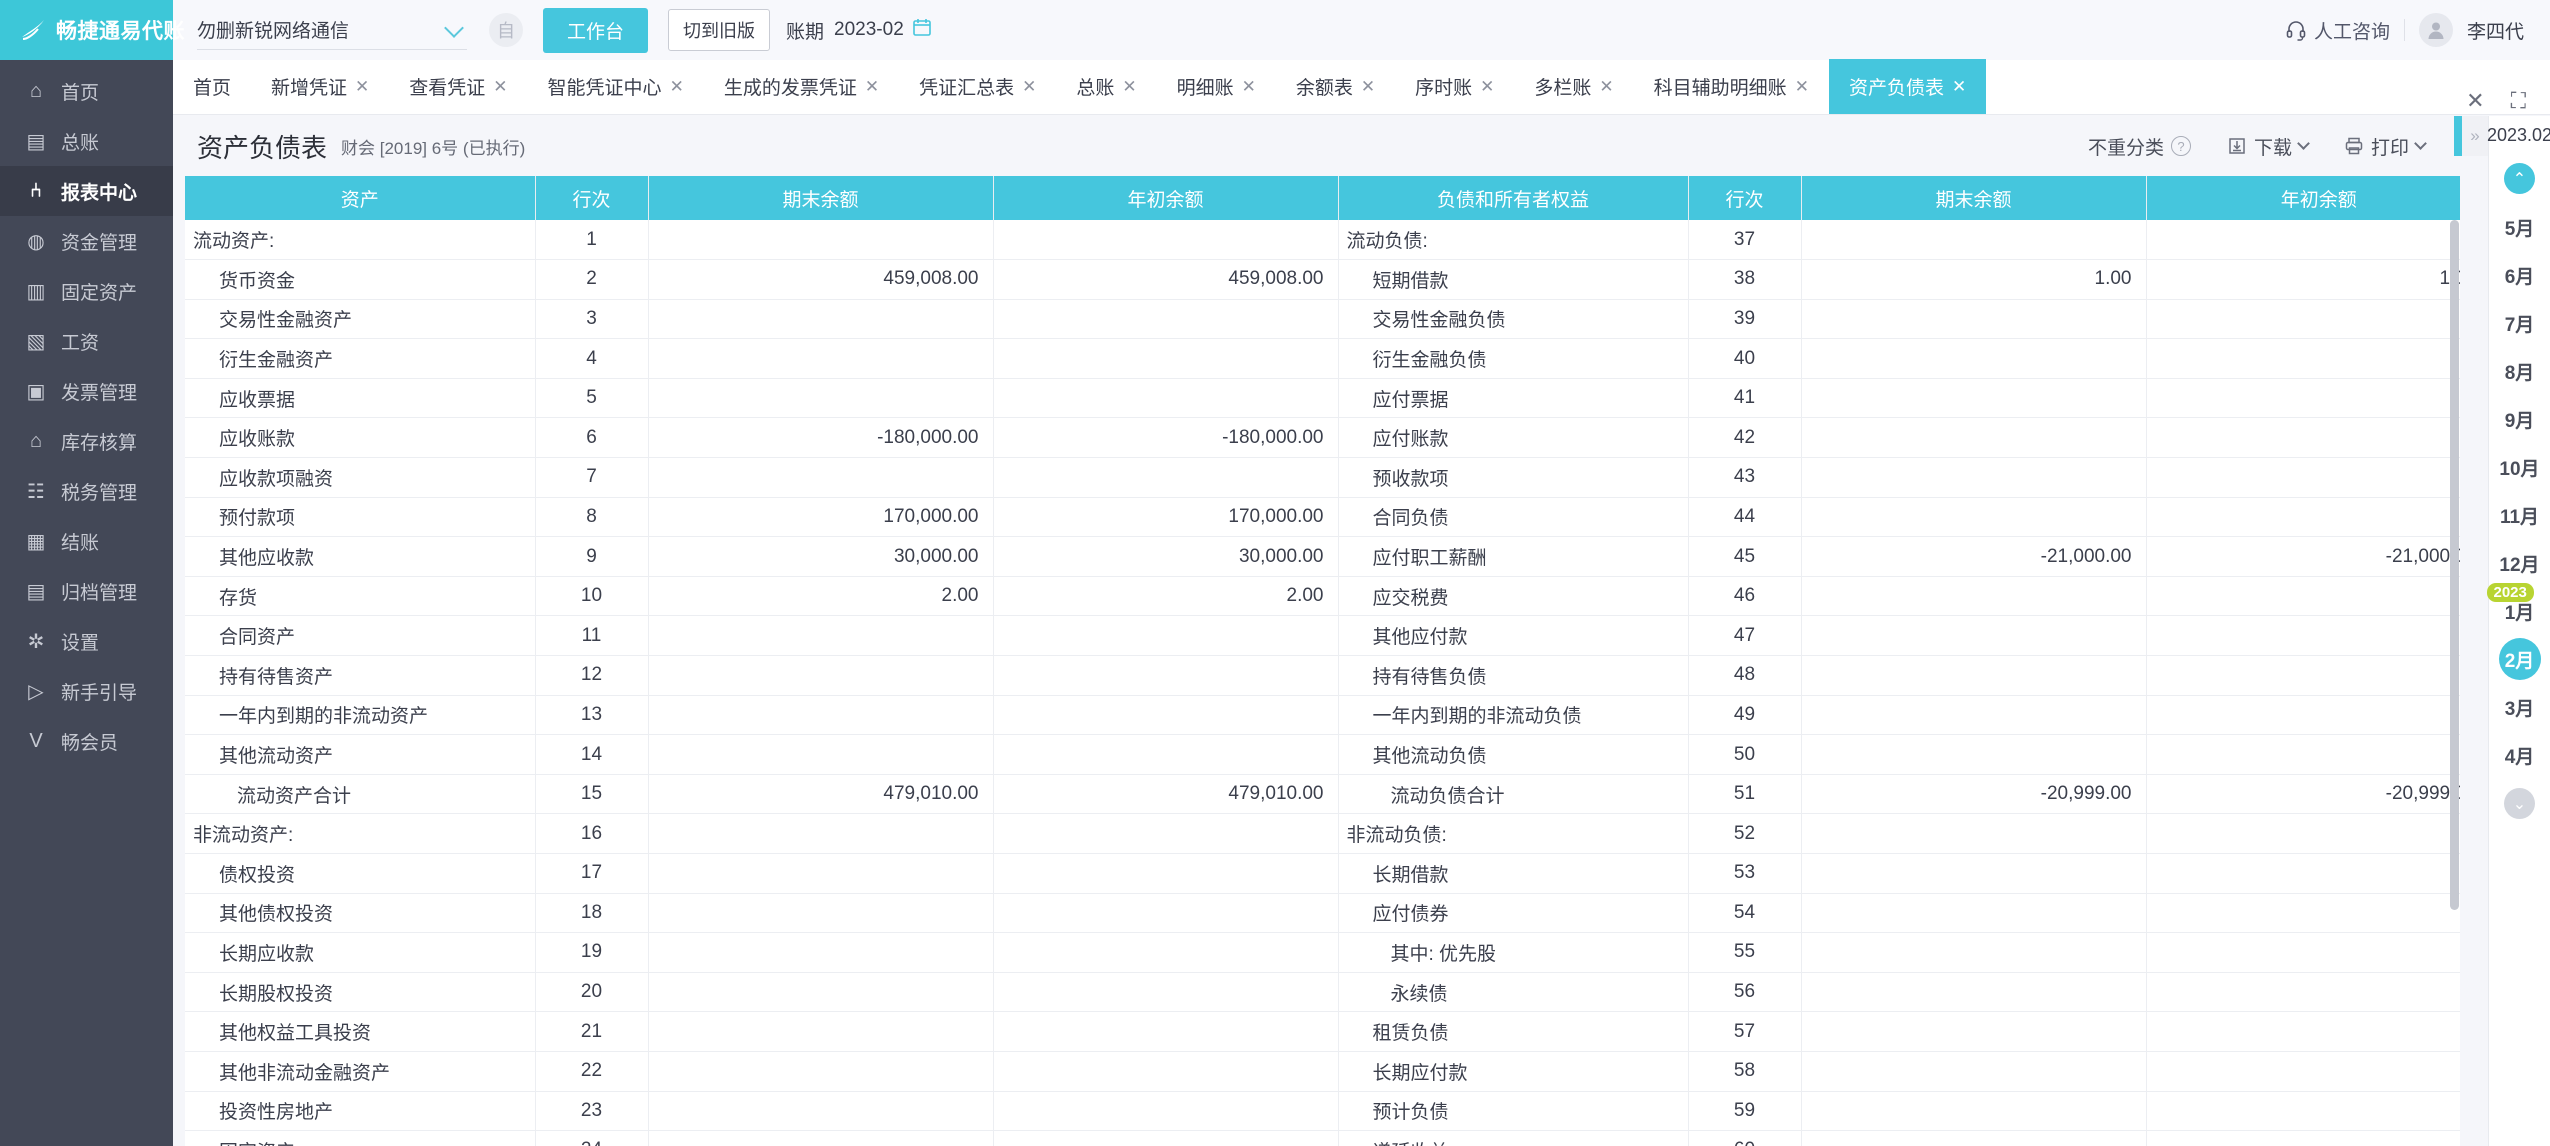  I want to click on table-row: 一年内到期的非流动资产 13 一年内到期的非流动负债 49, so click(1322, 715).